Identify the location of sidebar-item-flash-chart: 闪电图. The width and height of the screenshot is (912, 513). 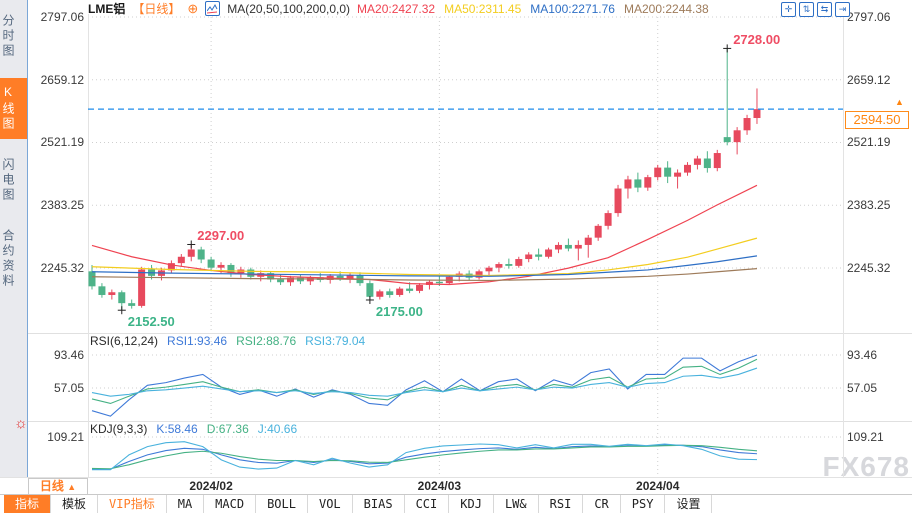
(8, 180).